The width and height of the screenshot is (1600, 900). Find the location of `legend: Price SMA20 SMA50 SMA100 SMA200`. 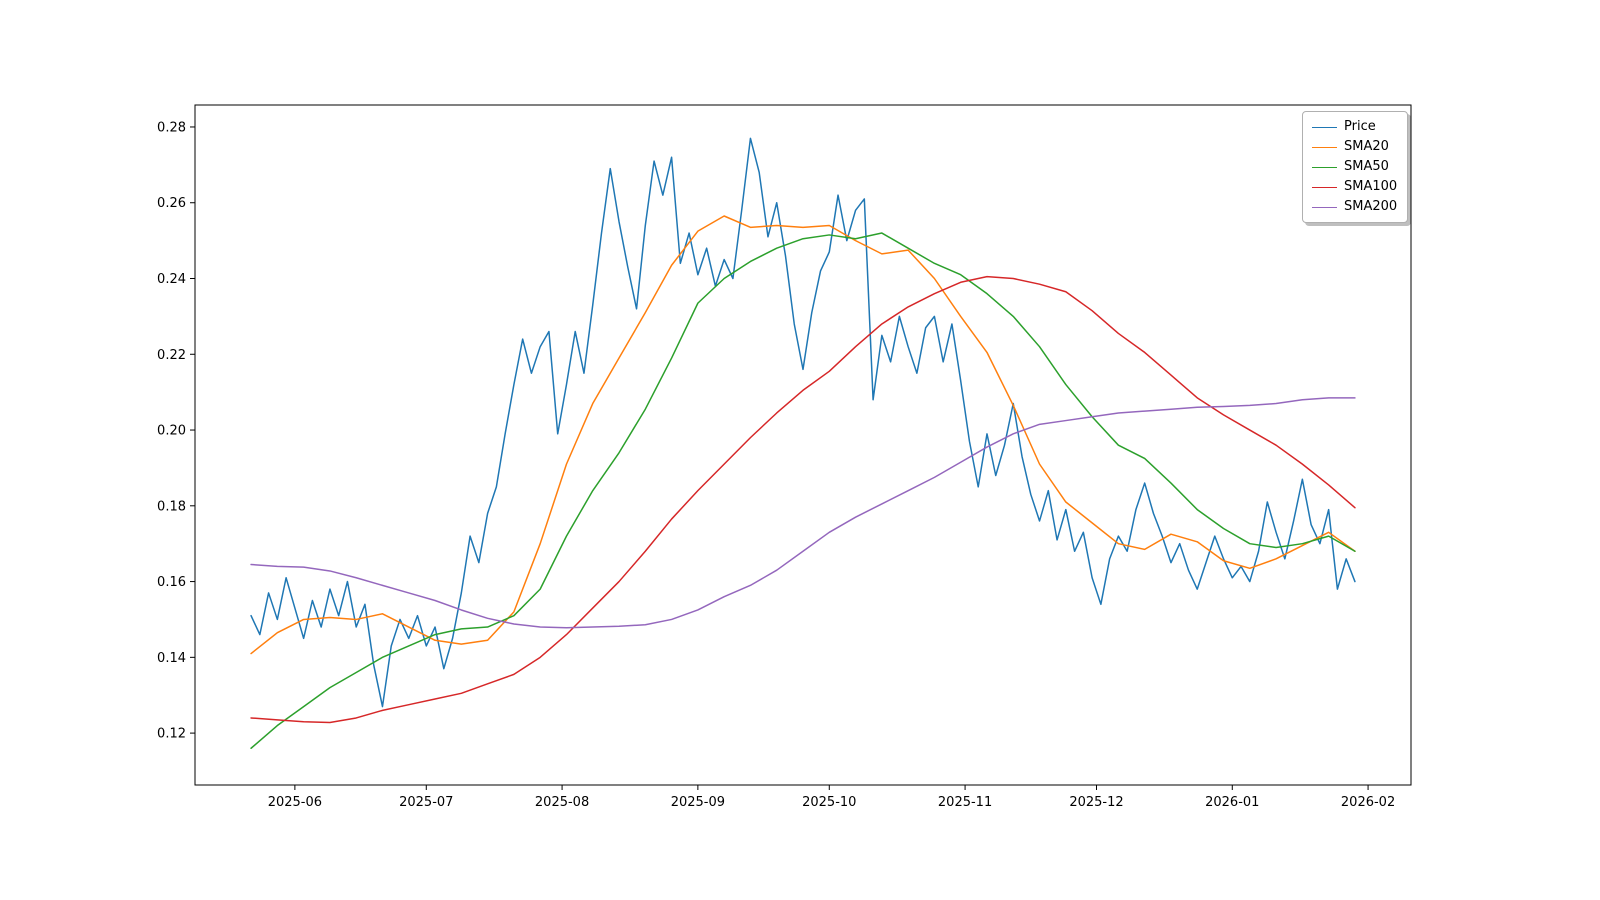

legend: Price SMA20 SMA50 SMA100 SMA200 is located at coordinates (1355, 167).